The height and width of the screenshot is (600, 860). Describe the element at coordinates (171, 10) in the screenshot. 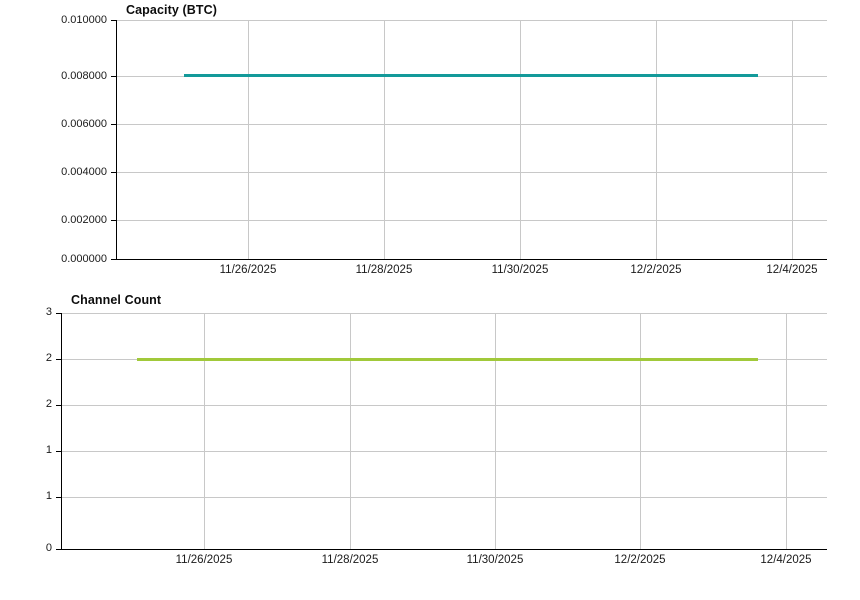

I see `capacity-chart-title: Capacity (BTC)` at that location.